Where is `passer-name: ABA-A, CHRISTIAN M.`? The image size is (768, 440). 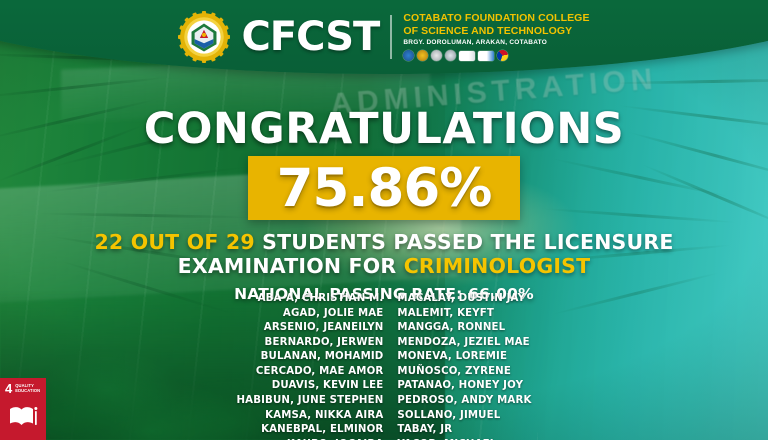 passer-name: ABA-A, CHRISTIAN M. is located at coordinates (320, 298).